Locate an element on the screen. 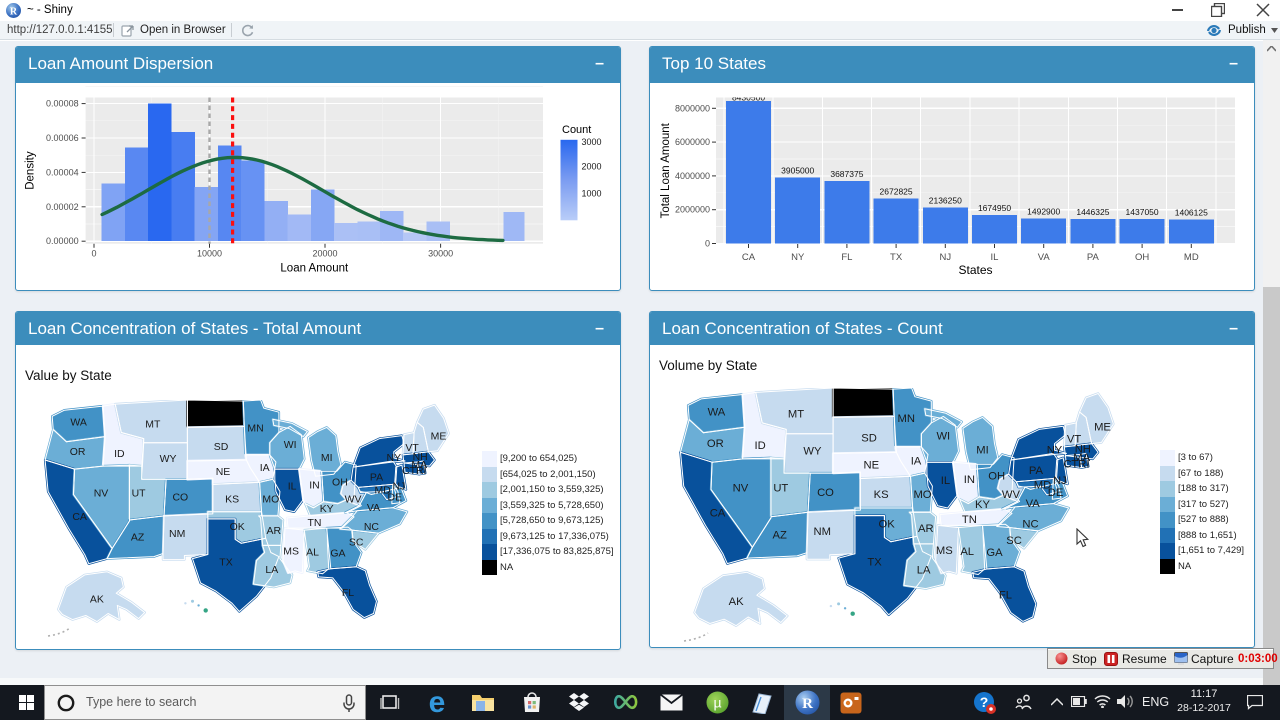  svg-text: 6000000 is located at coordinates (692, 142).